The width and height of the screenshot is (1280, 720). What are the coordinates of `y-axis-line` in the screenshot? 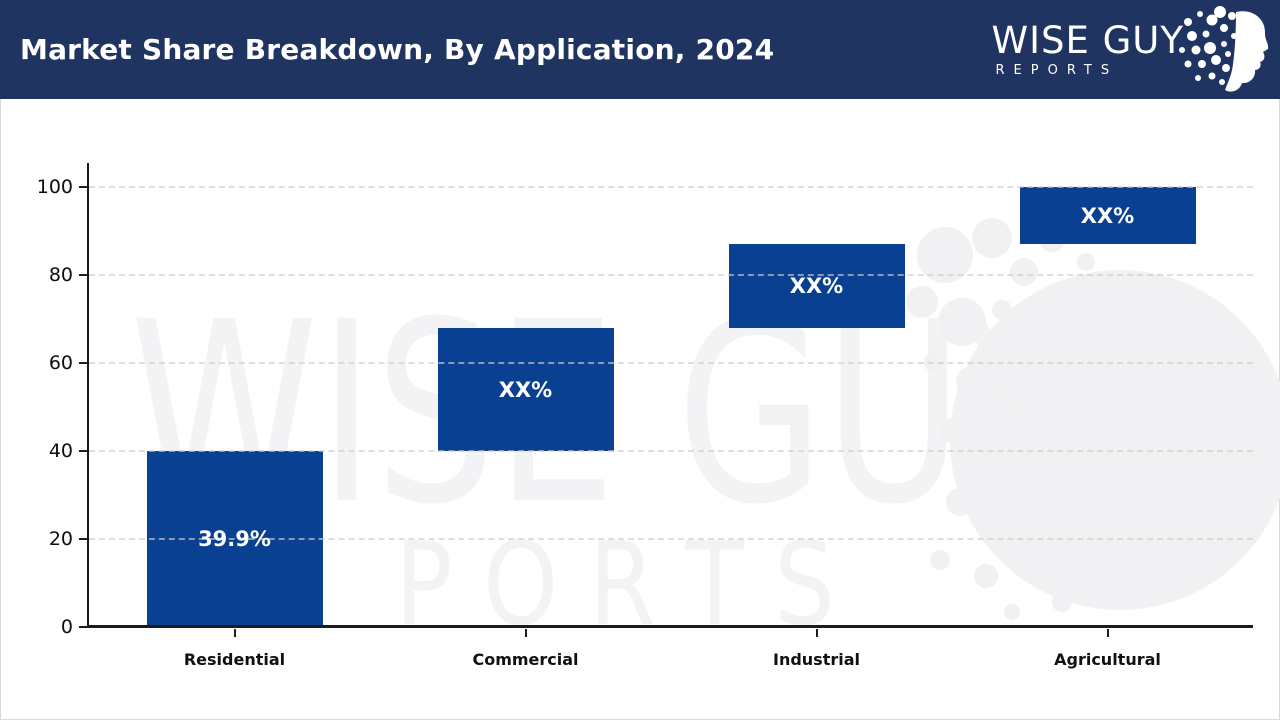 It's located at (88, 395).